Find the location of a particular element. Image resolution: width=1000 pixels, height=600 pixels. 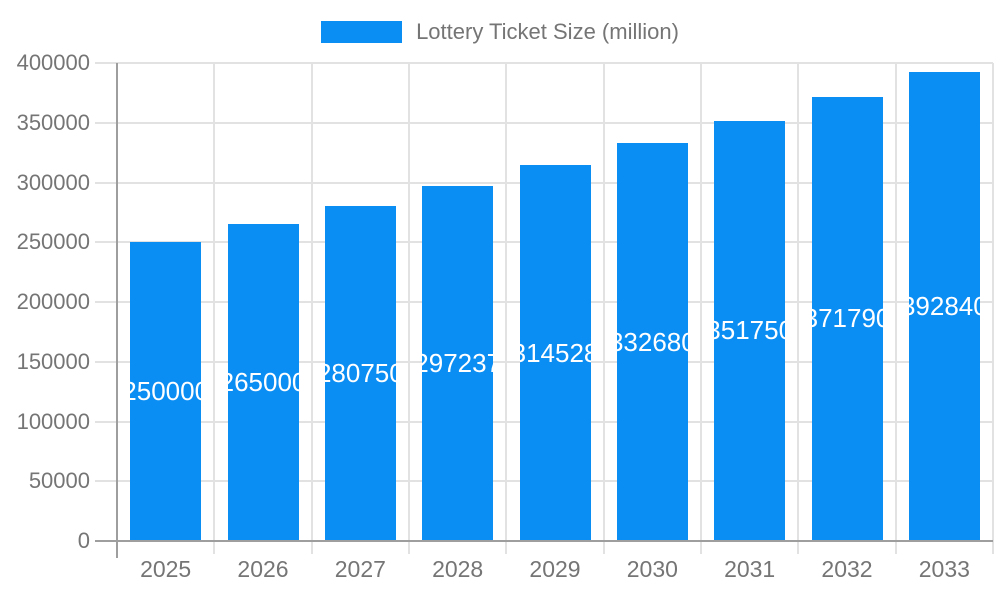

bar-value-label: 280750 is located at coordinates (360, 372).